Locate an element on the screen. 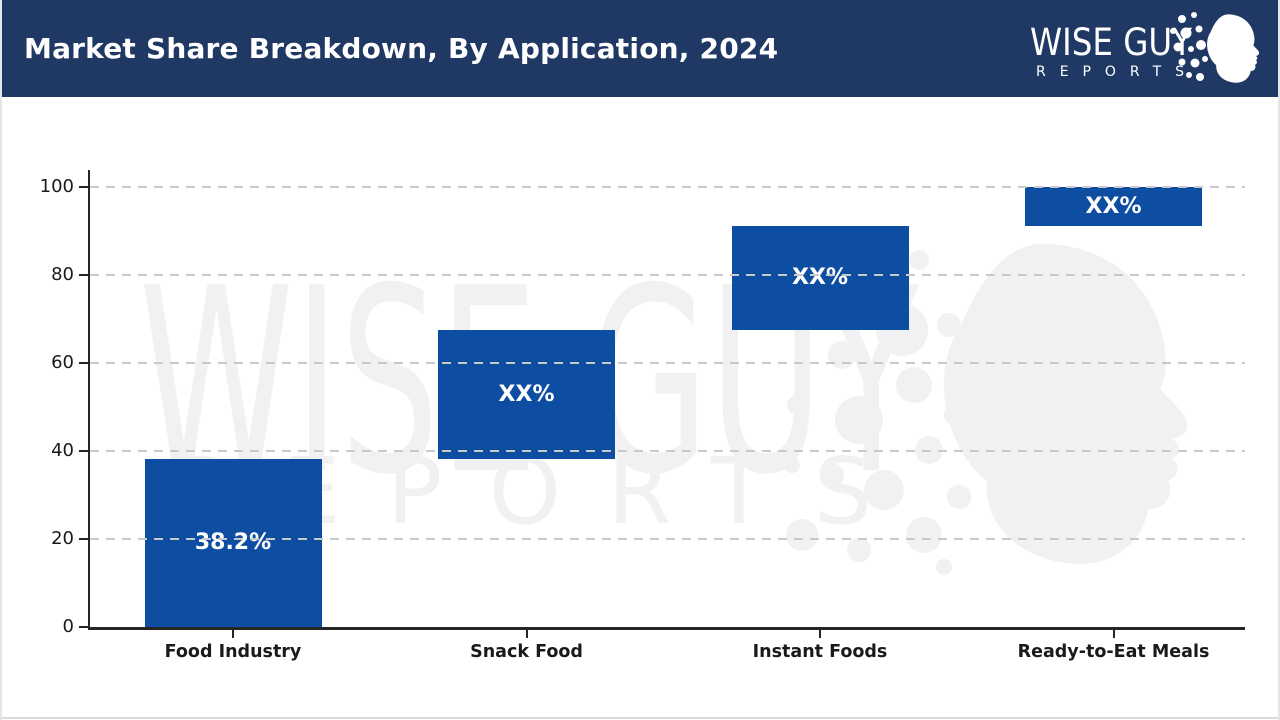 This screenshot has height=720, width=1280. y-tick-label: 100 is located at coordinates (56, 187).